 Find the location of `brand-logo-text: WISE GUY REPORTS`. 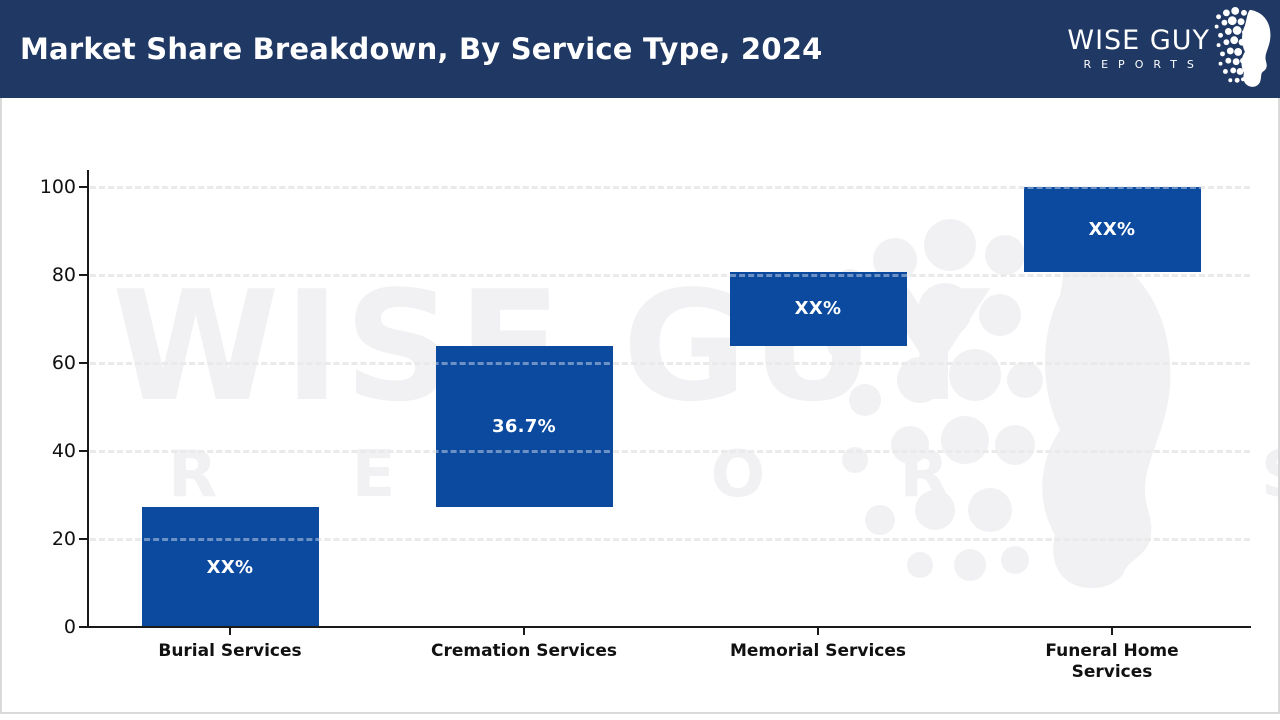

brand-logo-text: WISE GUY REPORTS is located at coordinates (1138, 48).